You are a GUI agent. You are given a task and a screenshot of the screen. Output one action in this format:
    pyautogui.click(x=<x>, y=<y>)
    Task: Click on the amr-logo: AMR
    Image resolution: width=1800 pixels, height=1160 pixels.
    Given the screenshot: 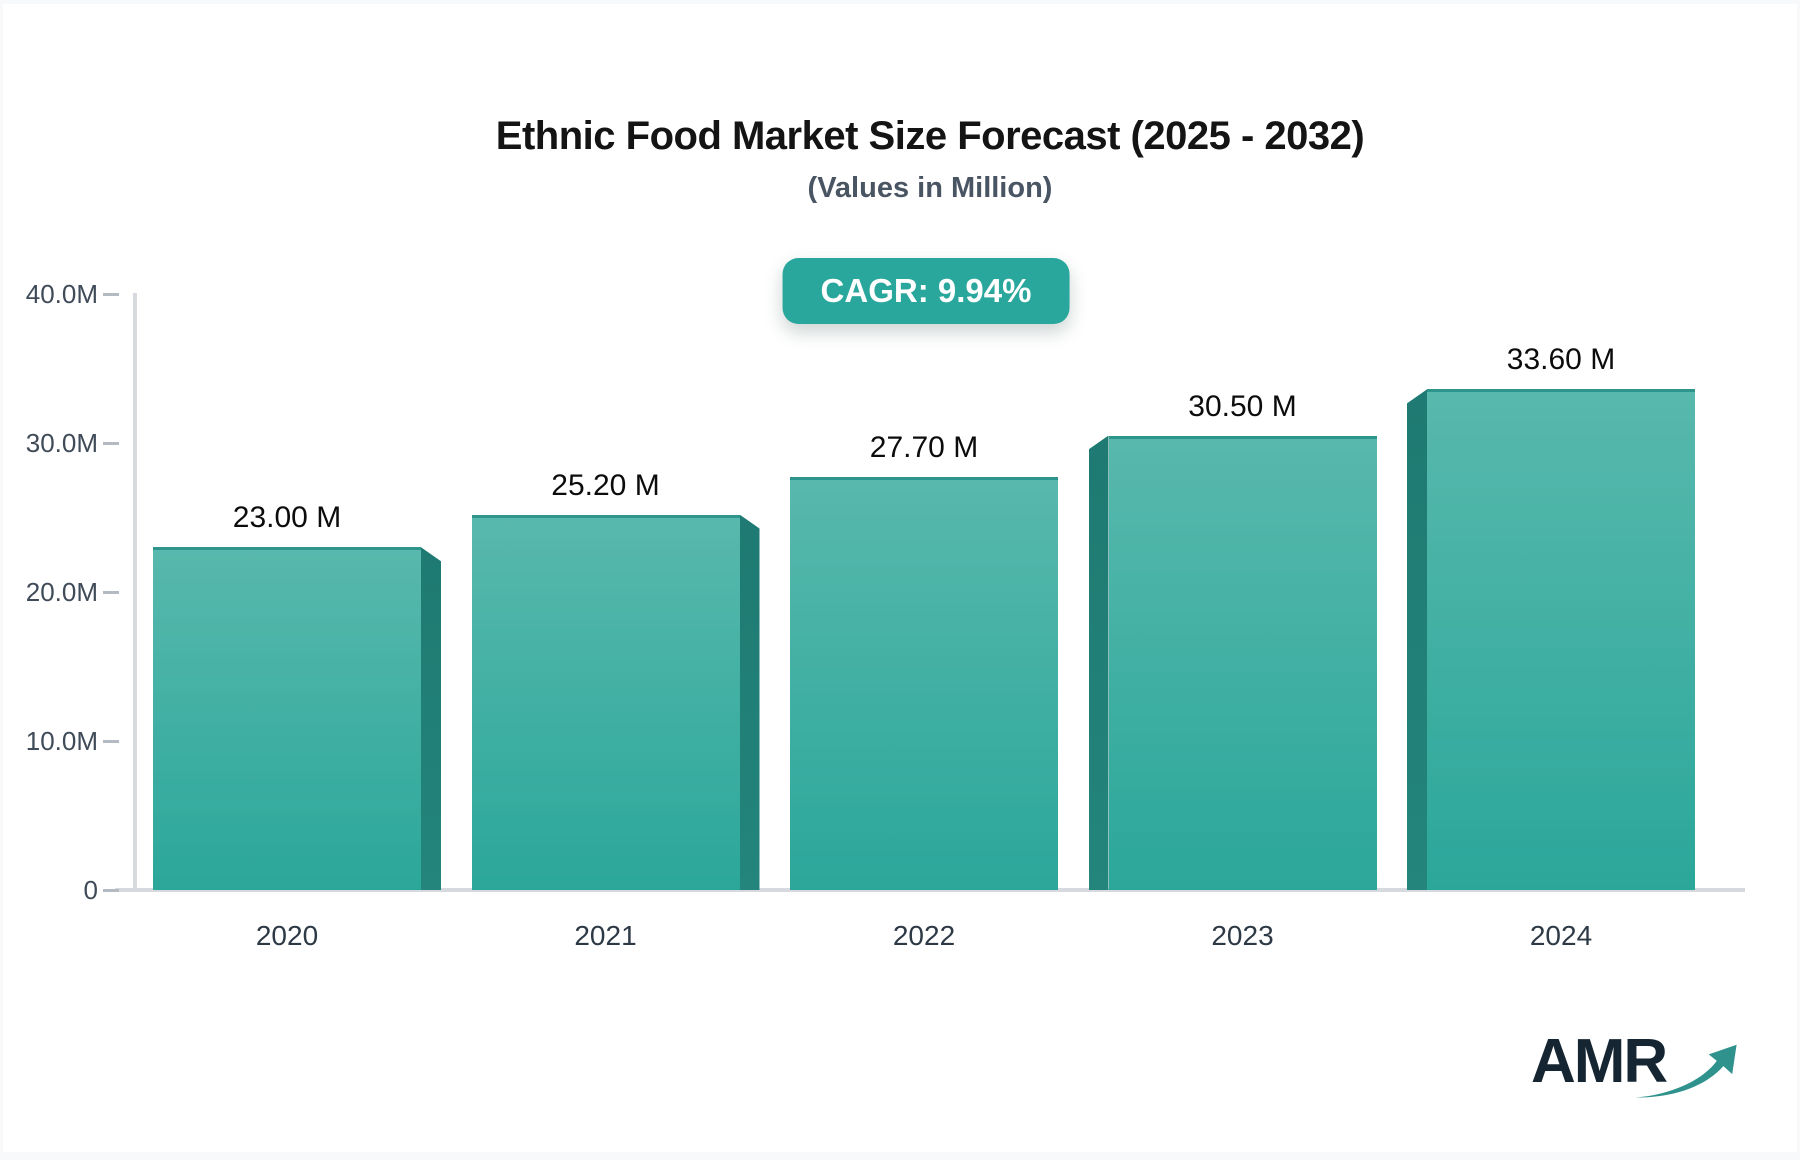 What is the action you would take?
    pyautogui.click(x=1634, y=1071)
    